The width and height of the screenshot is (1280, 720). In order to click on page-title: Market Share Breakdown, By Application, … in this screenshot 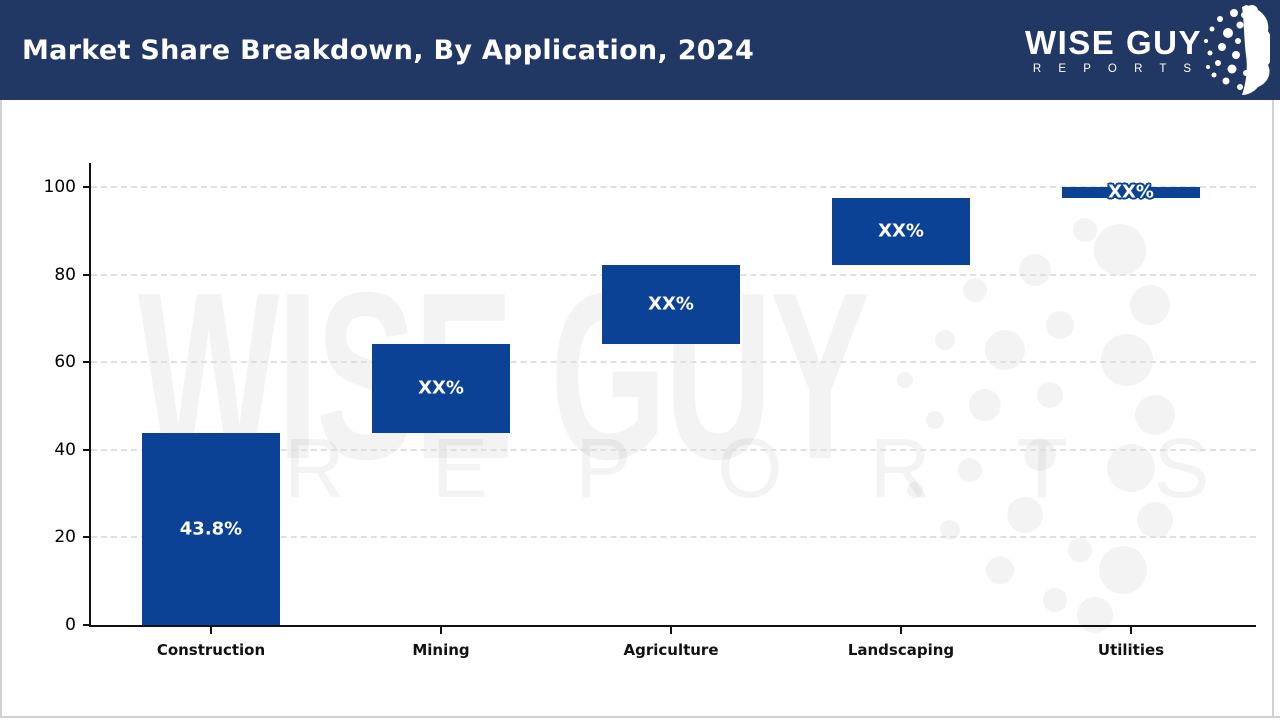, I will do `click(388, 50)`.